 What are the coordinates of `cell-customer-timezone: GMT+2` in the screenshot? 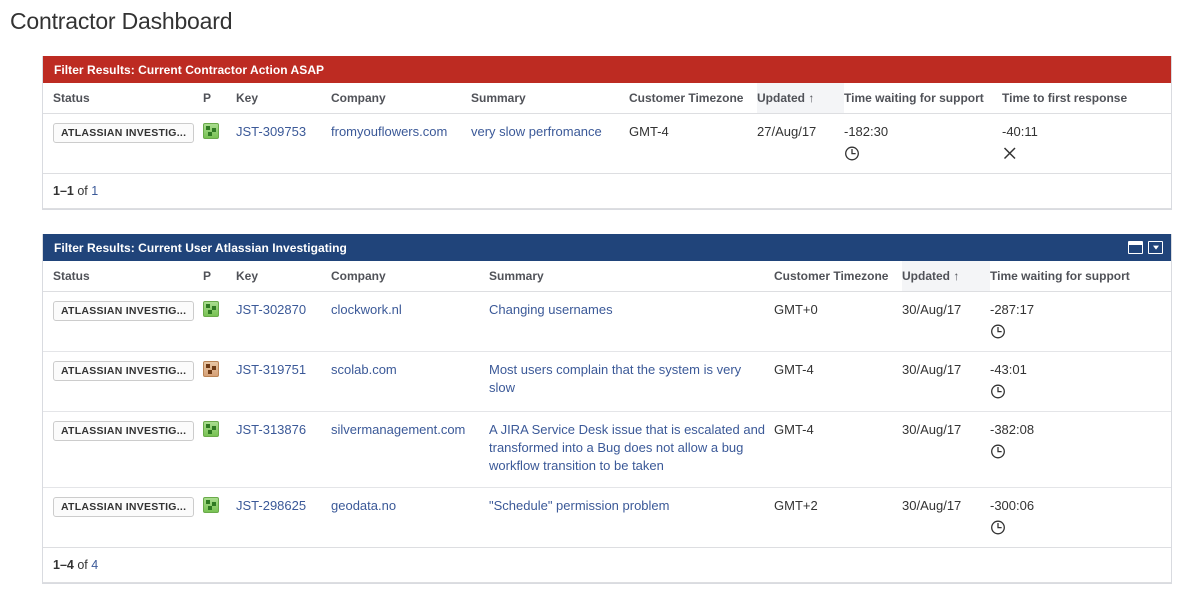 It's located at (838, 517).